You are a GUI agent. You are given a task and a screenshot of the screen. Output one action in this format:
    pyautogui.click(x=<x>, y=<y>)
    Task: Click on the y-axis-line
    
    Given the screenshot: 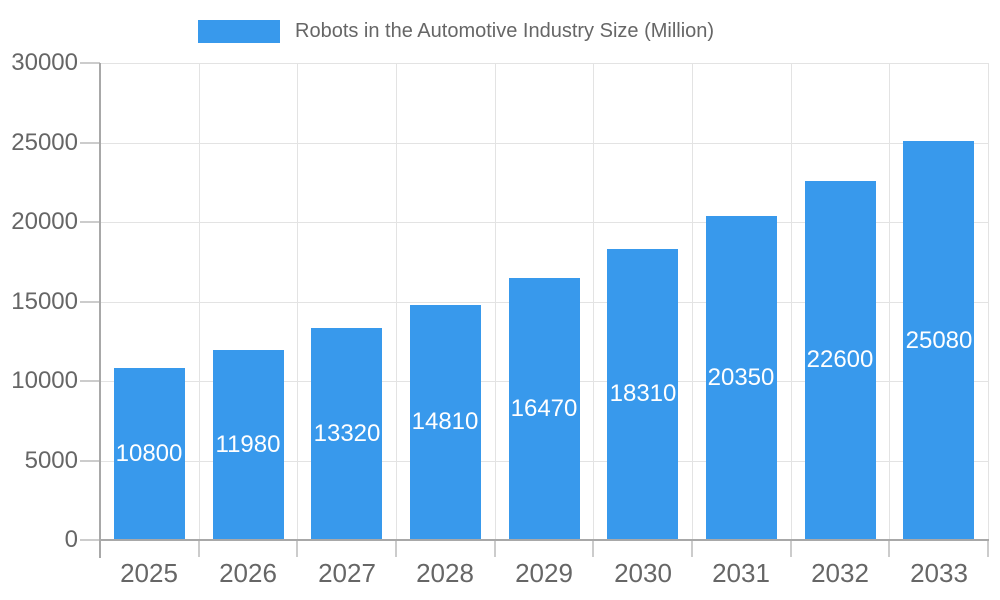 What is the action you would take?
    pyautogui.click(x=100, y=310)
    